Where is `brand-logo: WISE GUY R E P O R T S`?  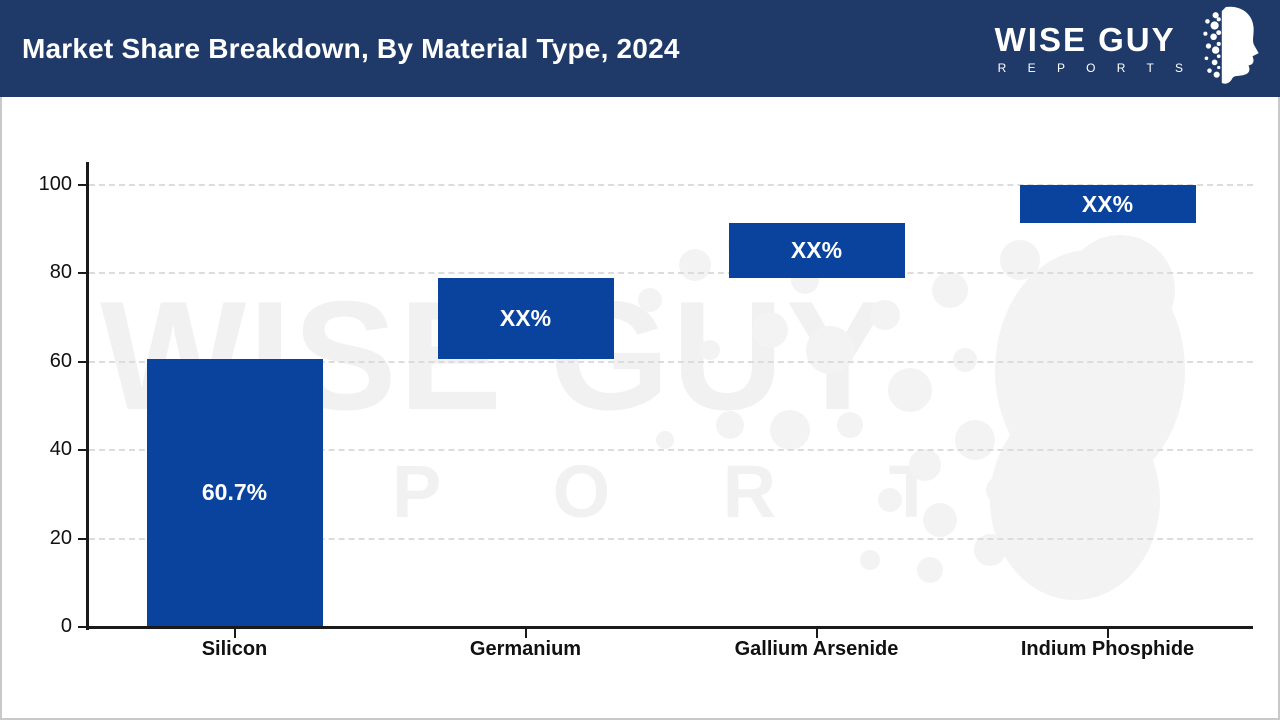
brand-logo: WISE GUY R E P O R T S is located at coordinates (1137, 48).